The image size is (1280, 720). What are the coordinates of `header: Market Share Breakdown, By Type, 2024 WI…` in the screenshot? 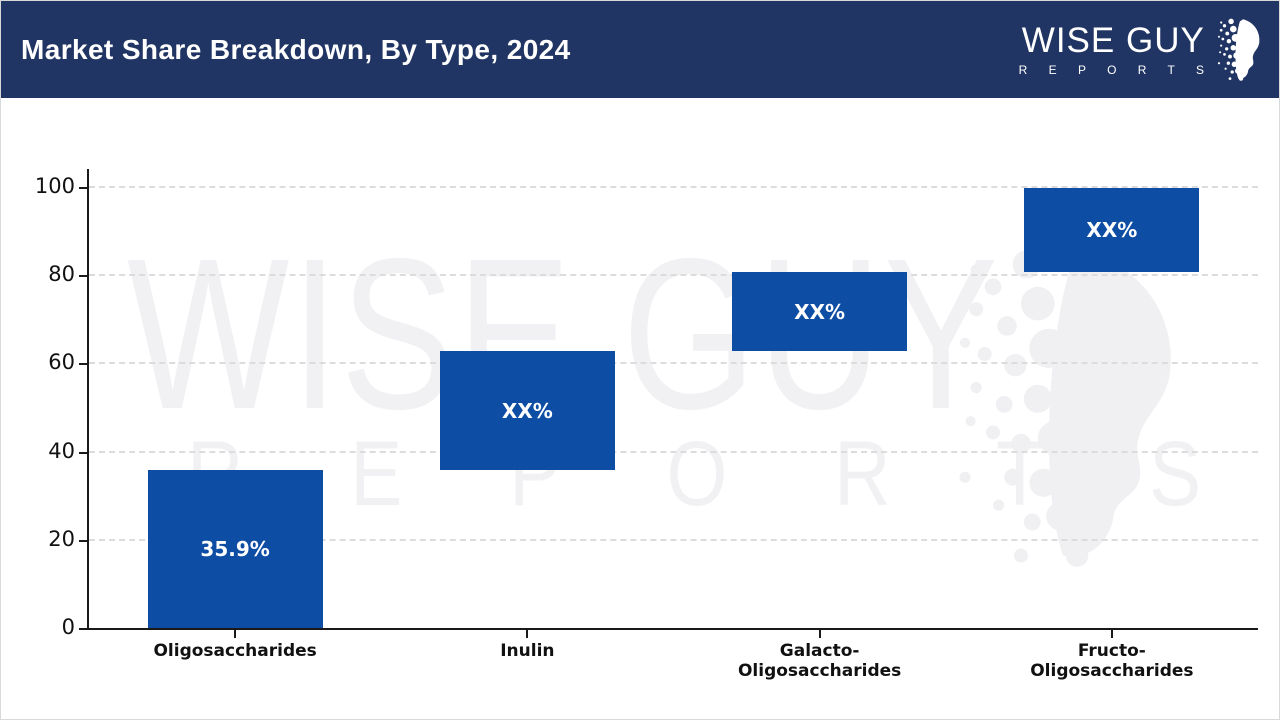 It's located at (640, 49).